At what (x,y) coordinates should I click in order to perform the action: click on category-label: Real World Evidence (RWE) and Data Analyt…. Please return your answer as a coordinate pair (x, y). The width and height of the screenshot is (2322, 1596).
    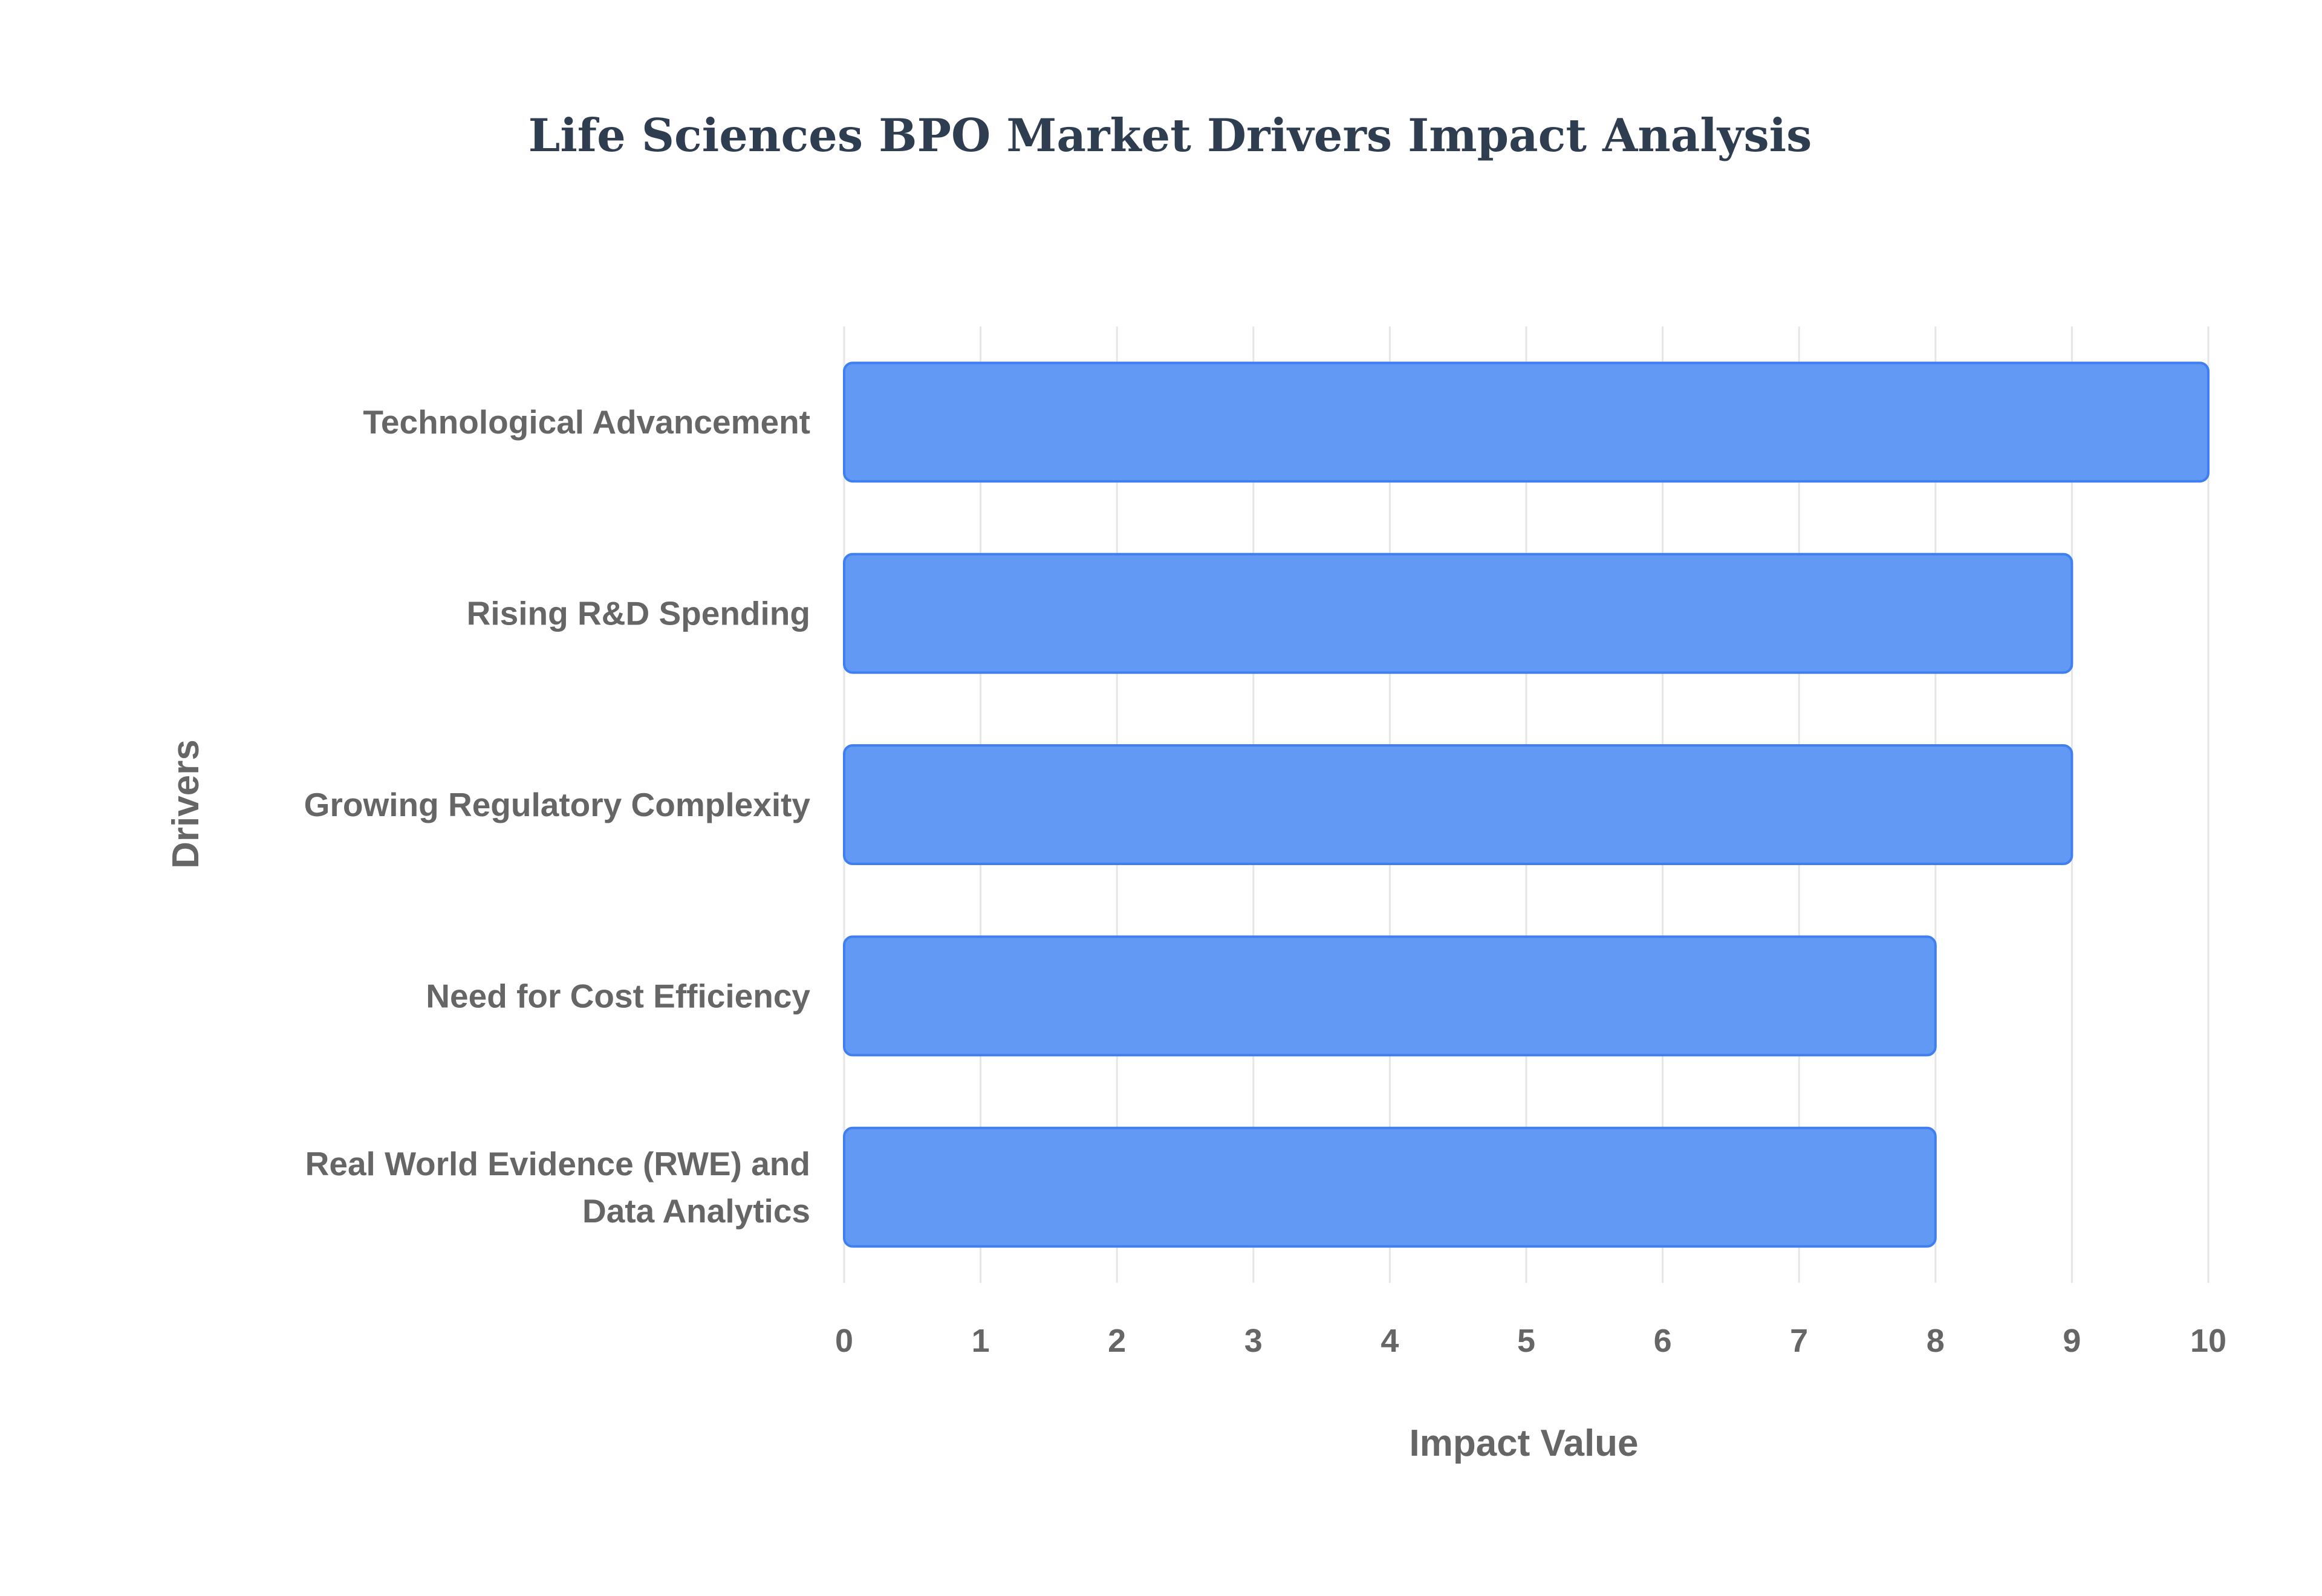
    Looking at the image, I should click on (557, 1187).